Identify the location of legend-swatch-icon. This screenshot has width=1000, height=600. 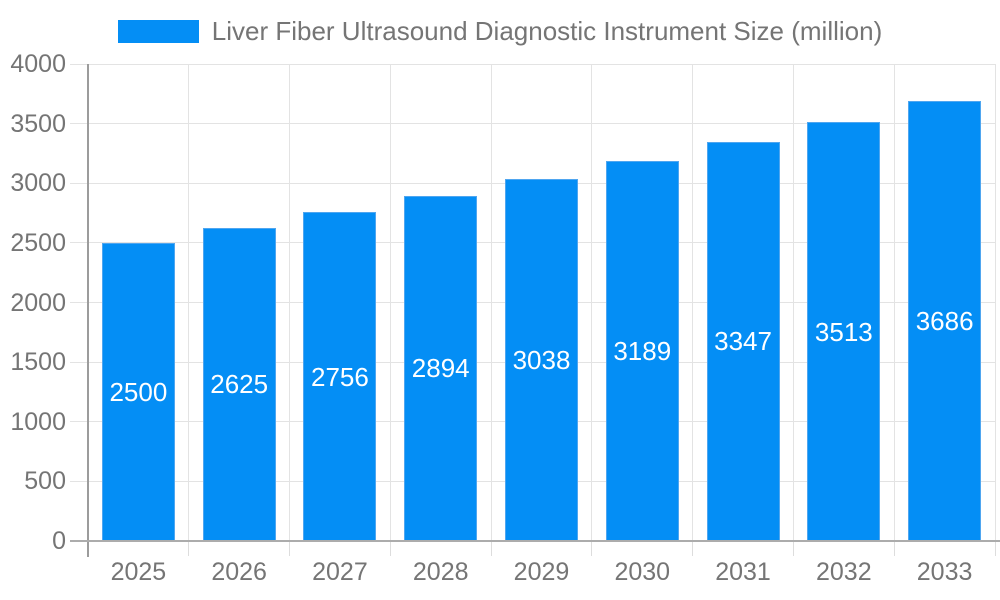
(158, 31).